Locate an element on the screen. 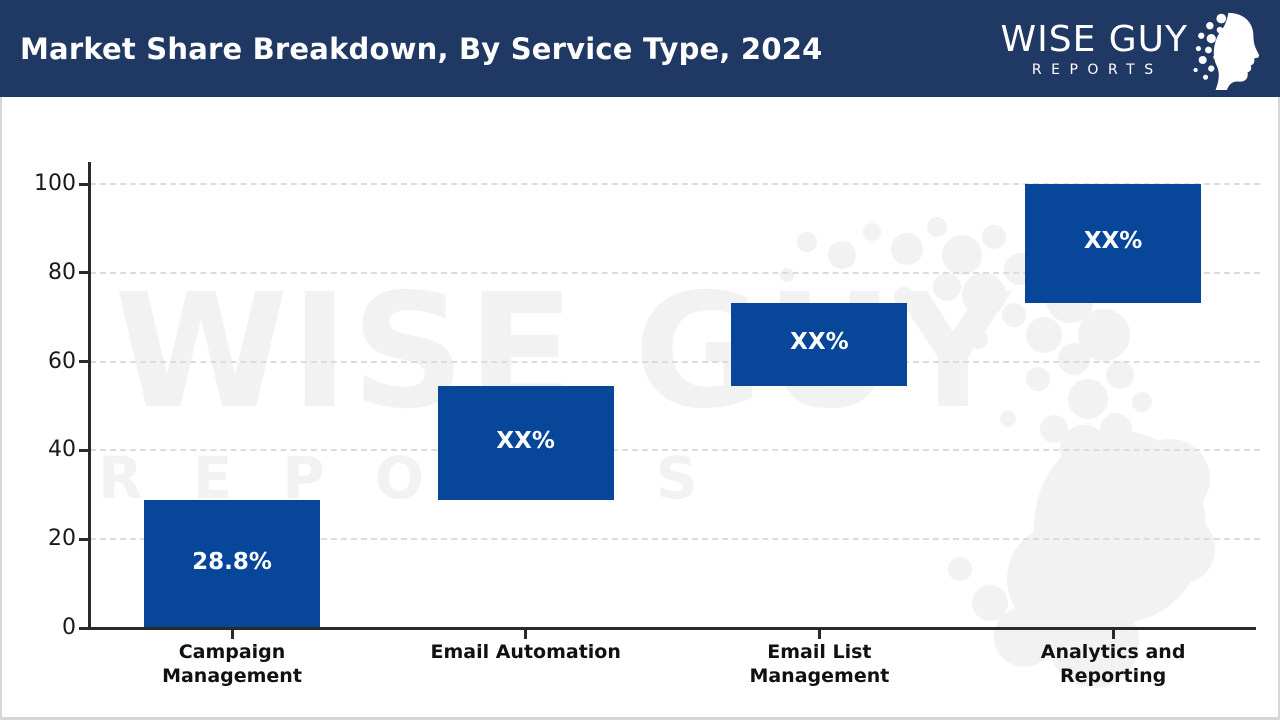  category-label: Email List Management is located at coordinates (819, 664).